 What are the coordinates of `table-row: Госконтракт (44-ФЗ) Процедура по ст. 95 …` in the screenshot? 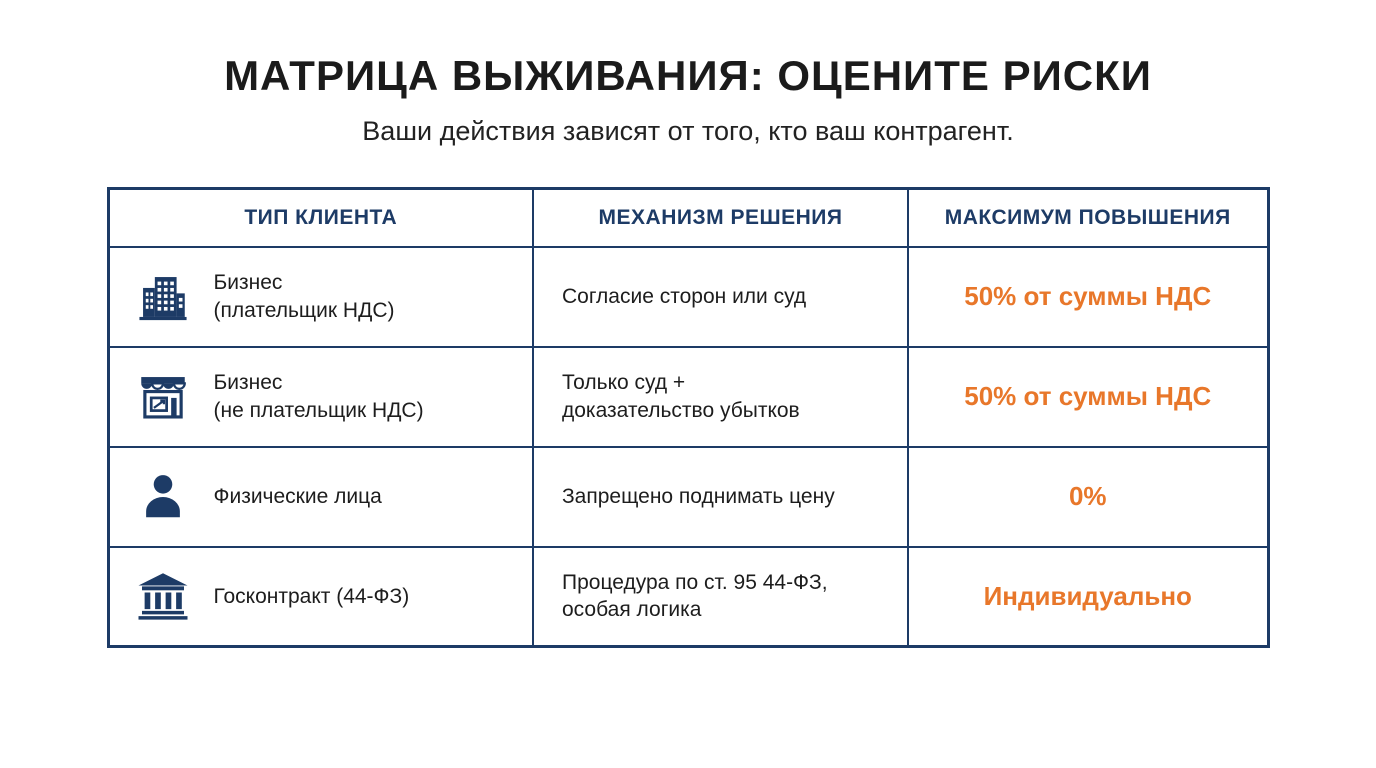 It's located at (688, 596).